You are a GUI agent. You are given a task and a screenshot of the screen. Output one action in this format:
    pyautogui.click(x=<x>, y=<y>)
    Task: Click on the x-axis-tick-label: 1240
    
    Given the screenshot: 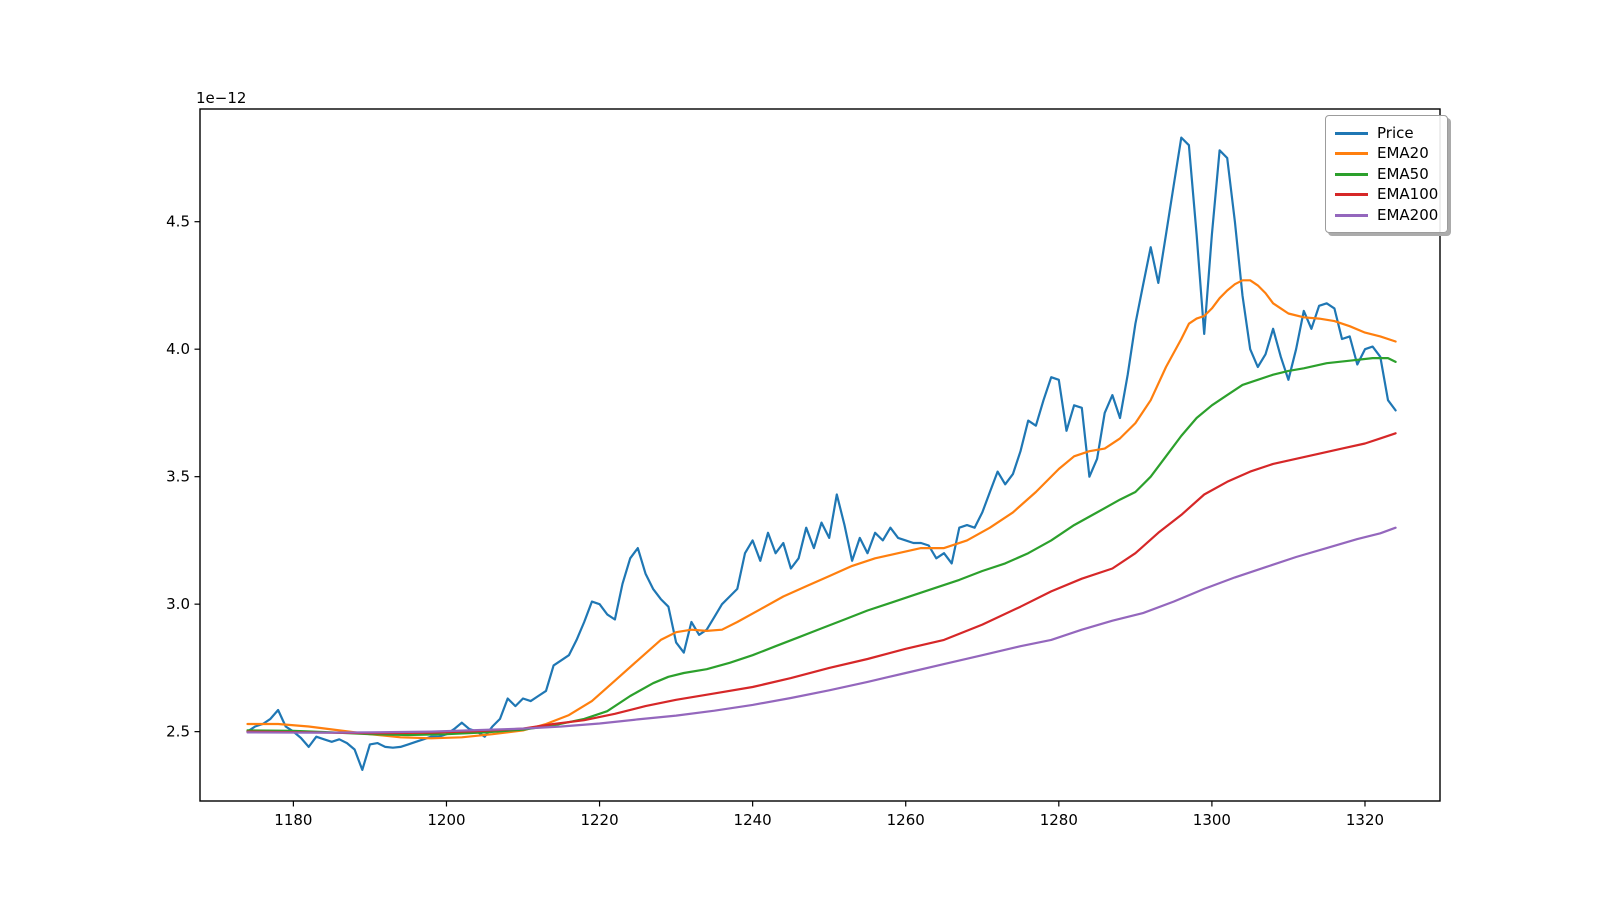 What is the action you would take?
    pyautogui.click(x=753, y=820)
    